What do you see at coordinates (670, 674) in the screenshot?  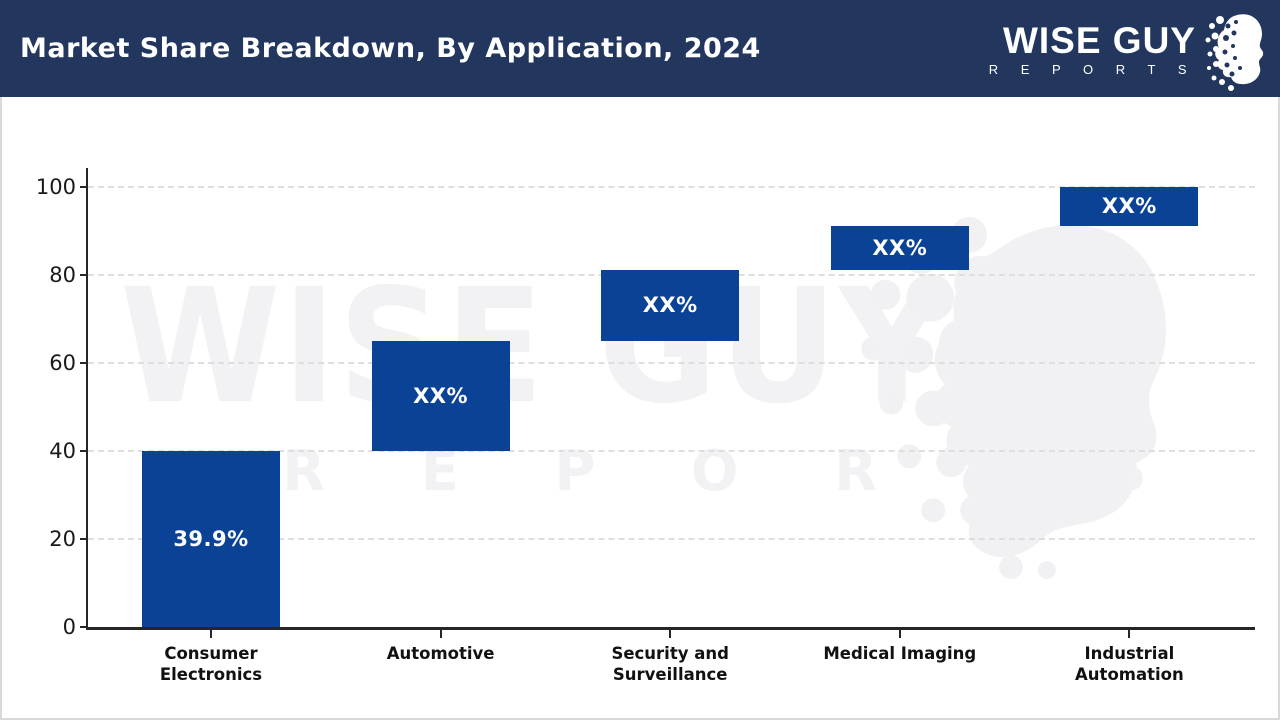 I see `x-axis-category-label-line: Surveillance` at bounding box center [670, 674].